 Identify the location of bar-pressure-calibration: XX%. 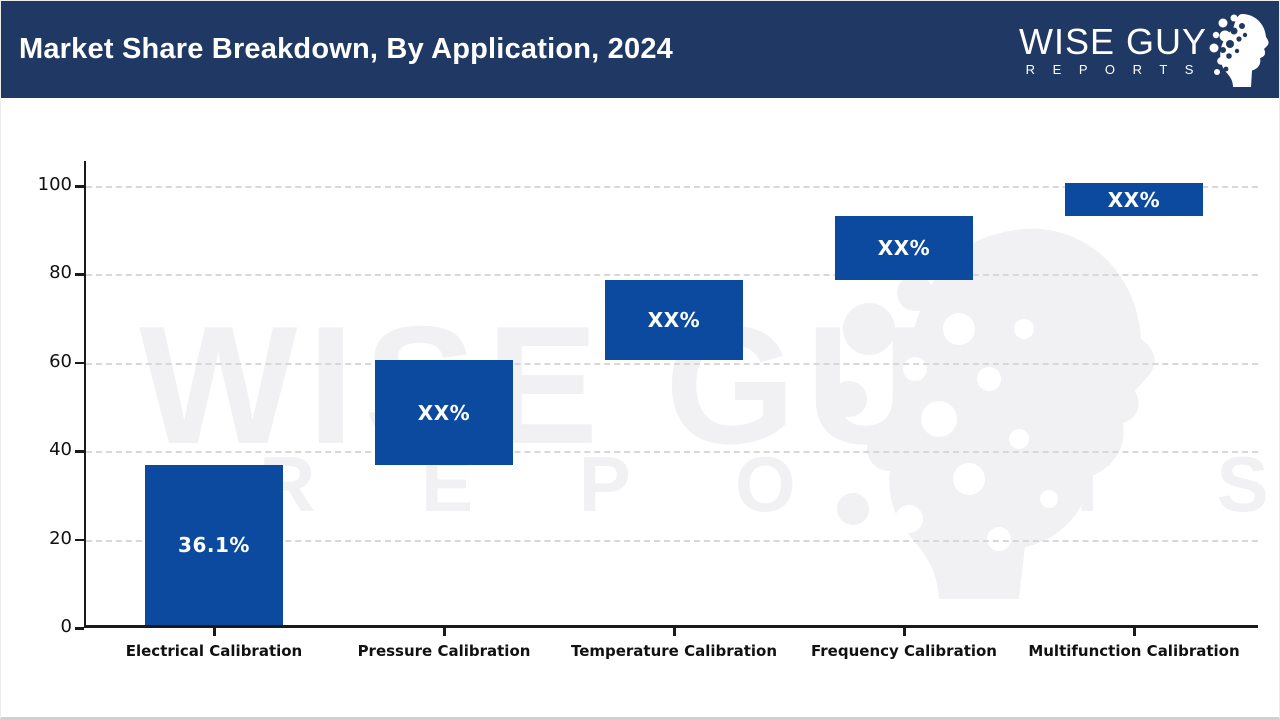
(444, 412).